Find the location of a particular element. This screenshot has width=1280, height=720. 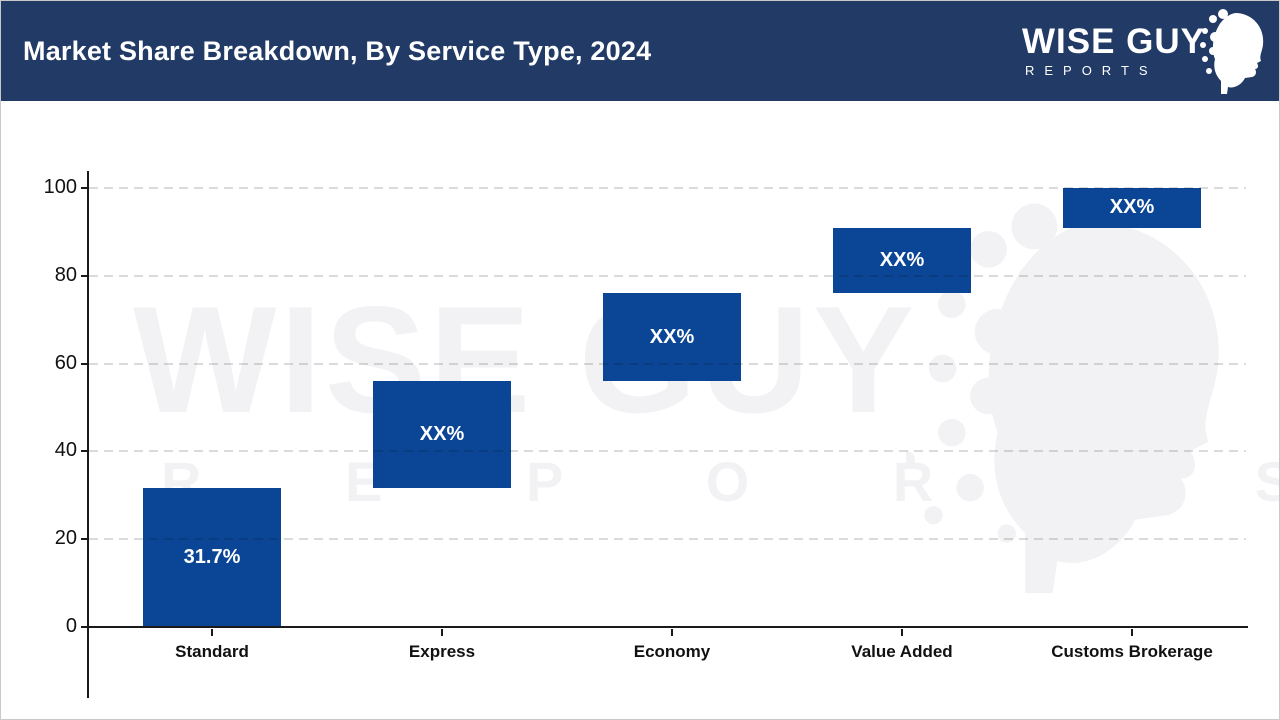

x-axis-spine is located at coordinates (667, 627).